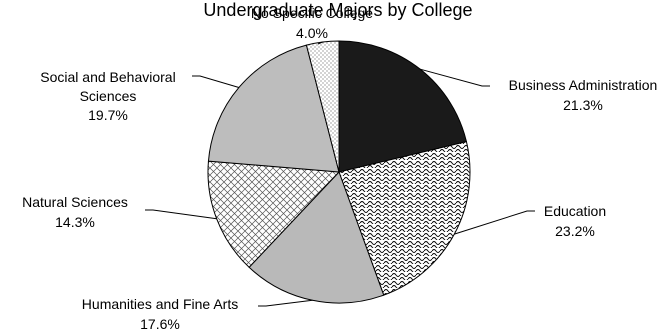  I want to click on slice-value-no-specific-college: 4.0%, so click(312, 33).